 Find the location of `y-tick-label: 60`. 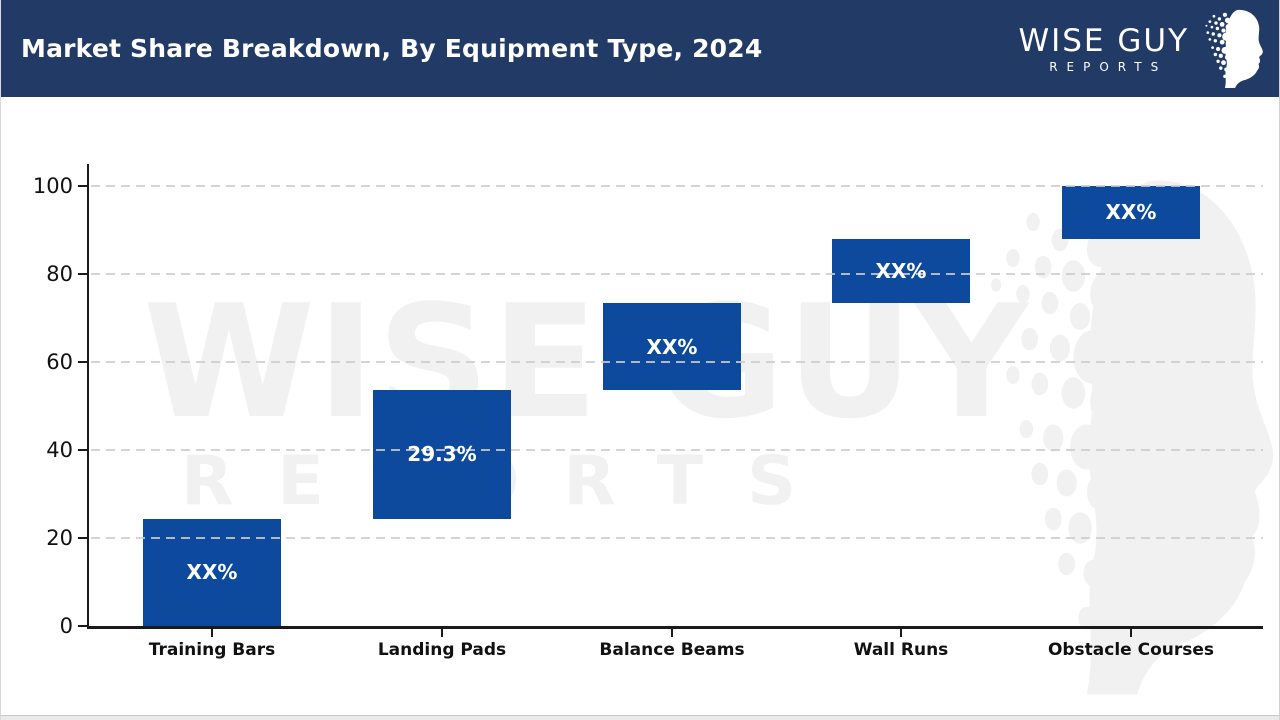

y-tick-label: 60 is located at coordinates (59, 362).